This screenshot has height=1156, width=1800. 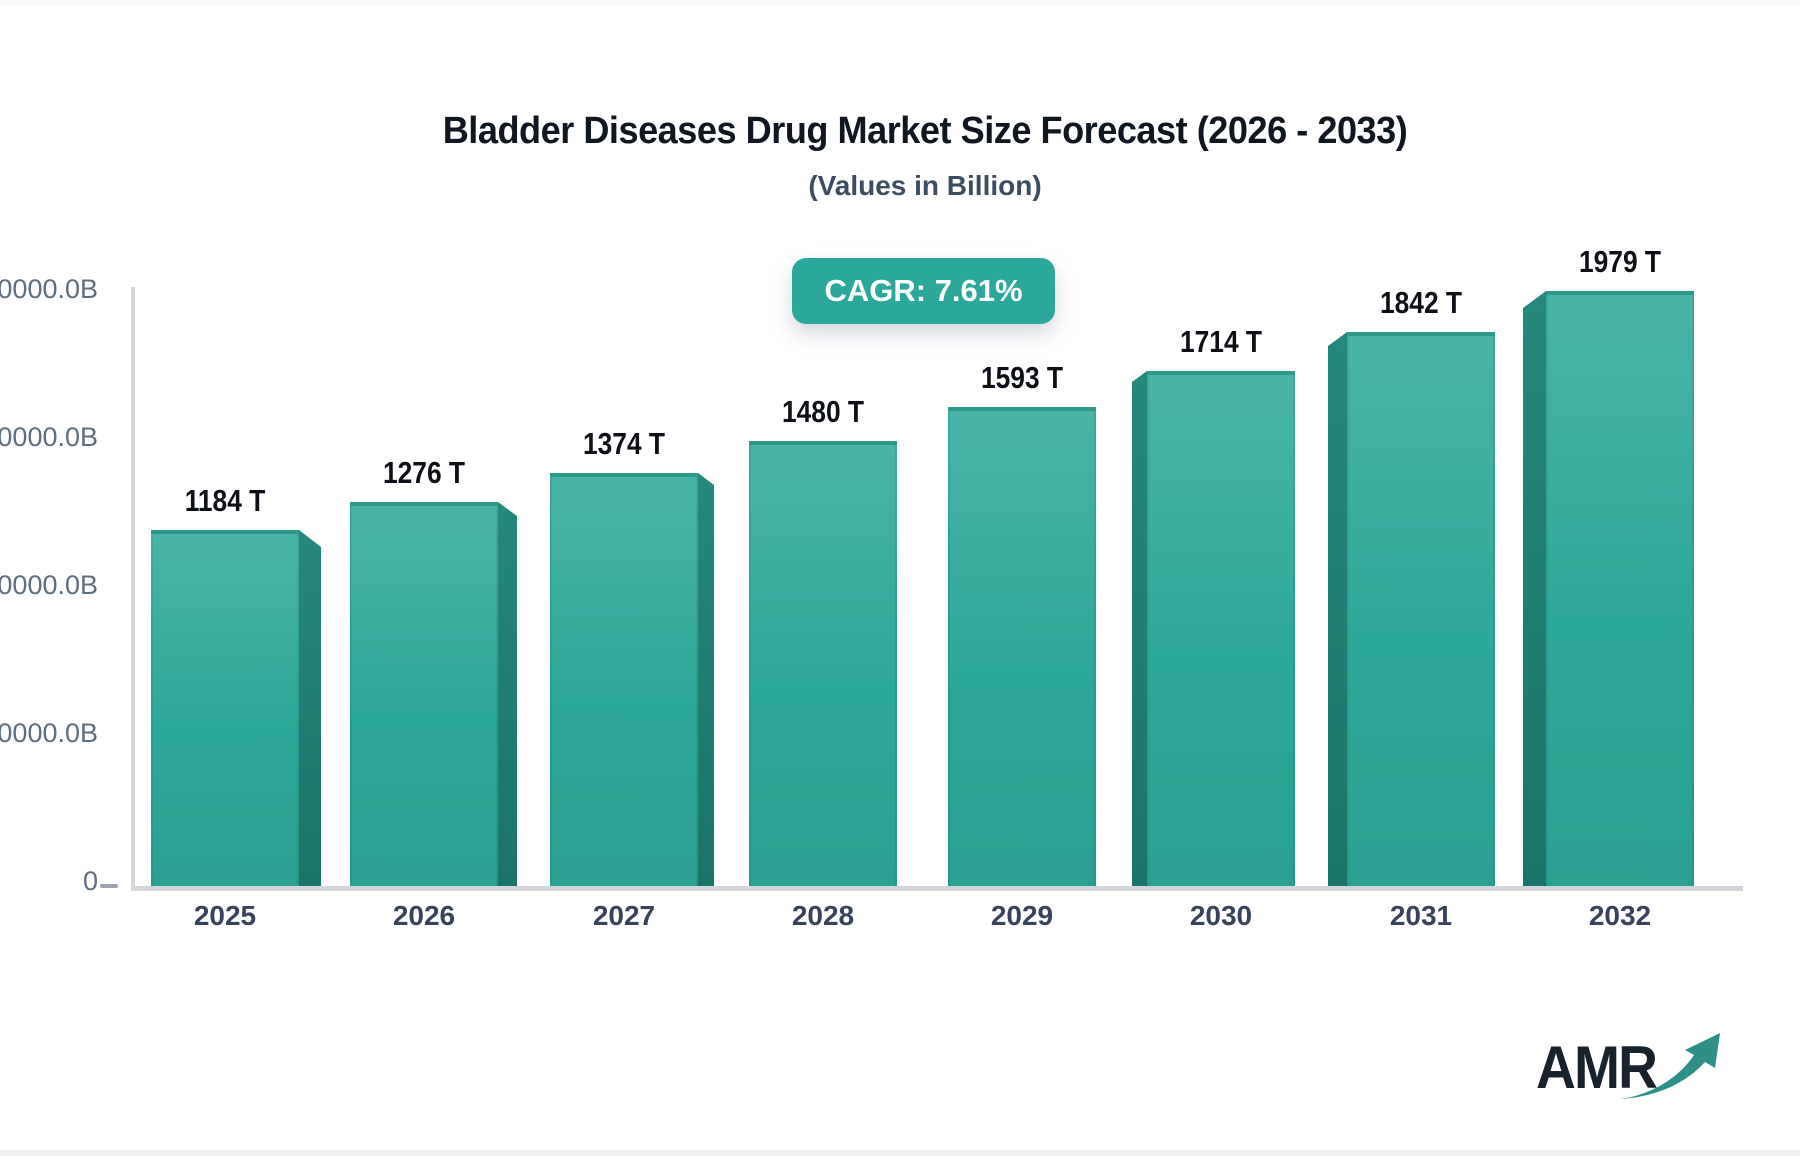 What do you see at coordinates (424, 472) in the screenshot?
I see `bar-value-label: 1276 T` at bounding box center [424, 472].